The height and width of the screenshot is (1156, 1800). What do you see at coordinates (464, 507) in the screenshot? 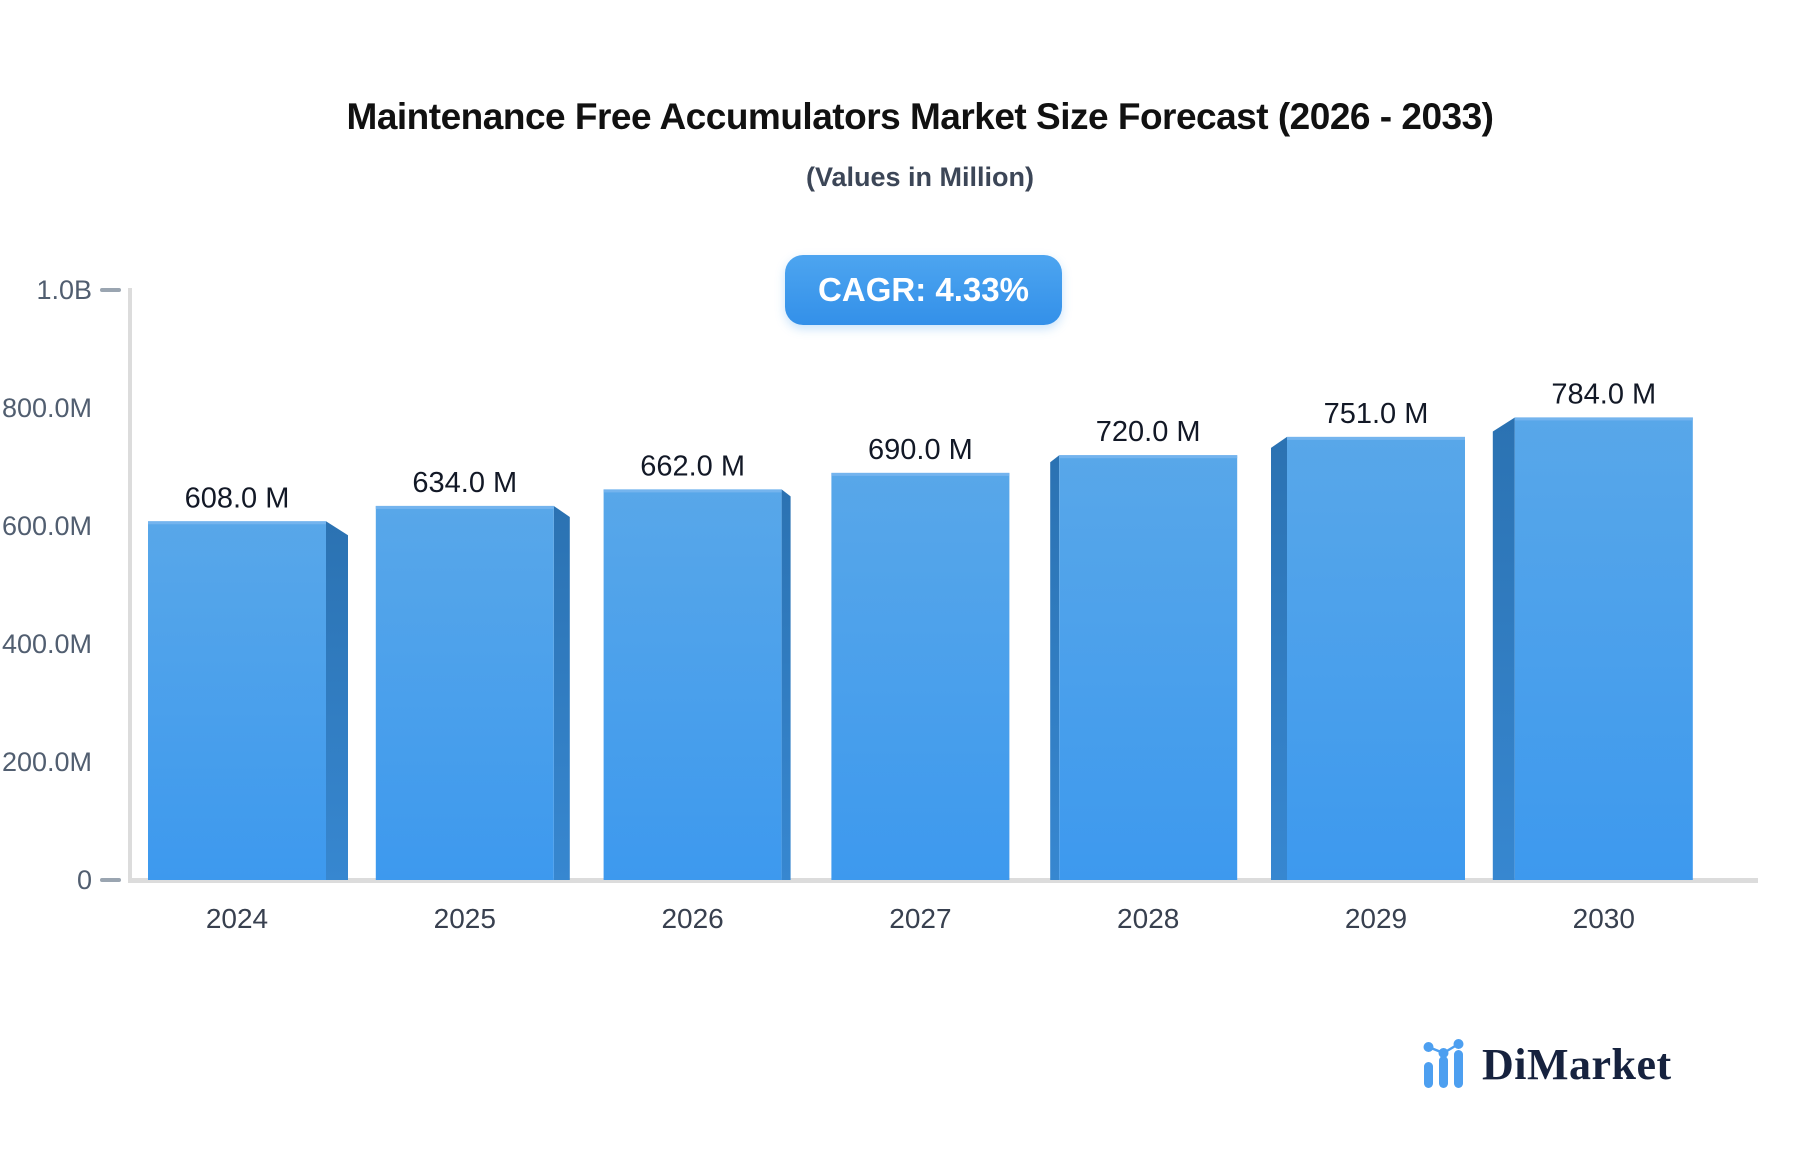
I see `bar-2025-top-edge` at bounding box center [464, 507].